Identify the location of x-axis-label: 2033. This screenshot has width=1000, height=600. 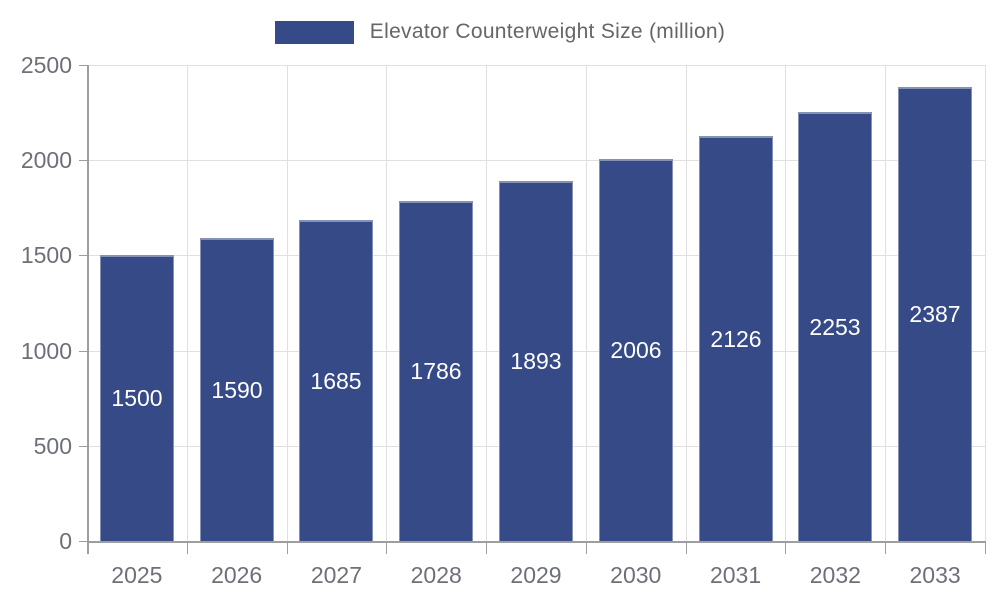
(935, 575).